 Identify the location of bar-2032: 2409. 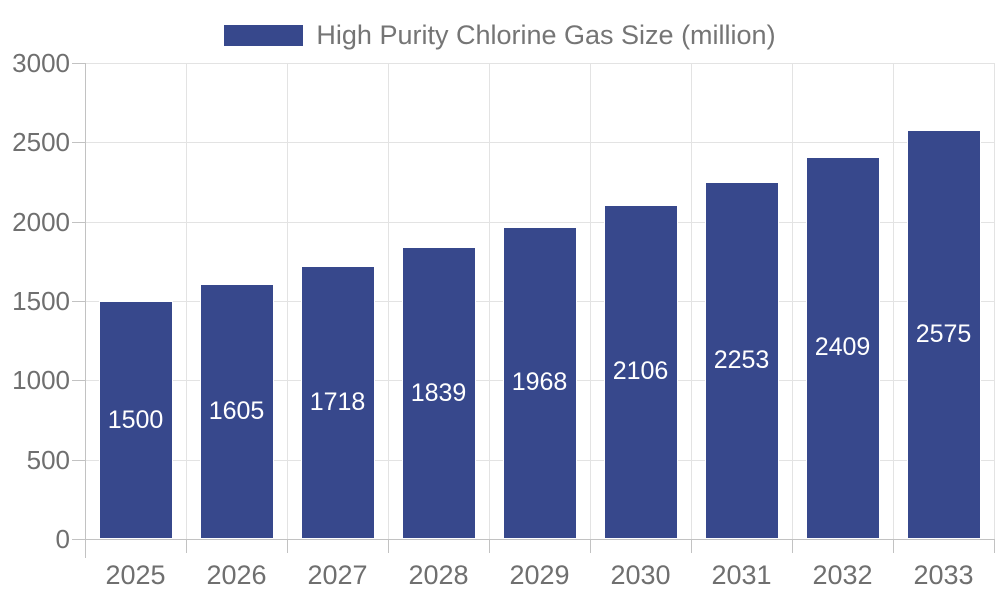
(842, 347).